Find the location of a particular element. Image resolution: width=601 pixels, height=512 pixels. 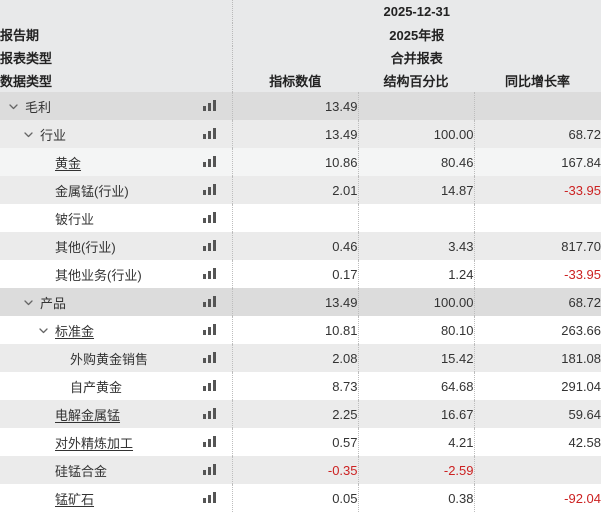

cell-growth-rate: 181.08 is located at coordinates (537, 358).